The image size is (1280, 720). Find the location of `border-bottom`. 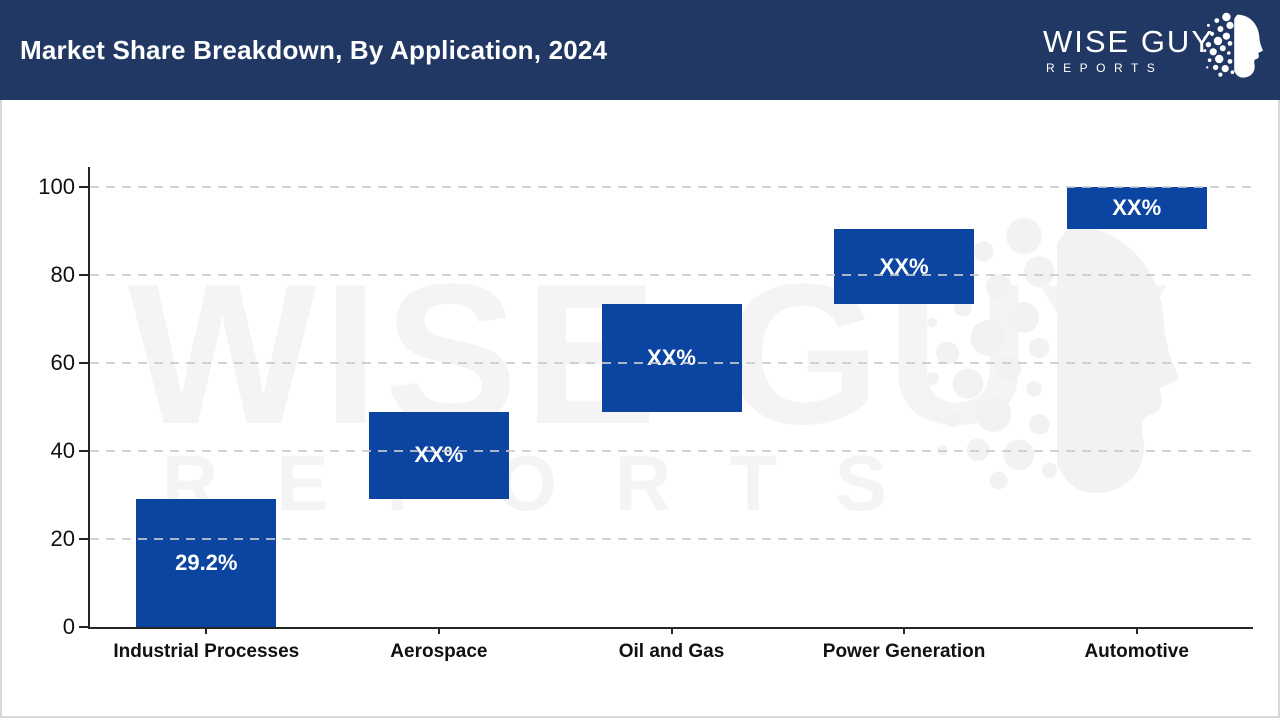

border-bottom is located at coordinates (640, 717).